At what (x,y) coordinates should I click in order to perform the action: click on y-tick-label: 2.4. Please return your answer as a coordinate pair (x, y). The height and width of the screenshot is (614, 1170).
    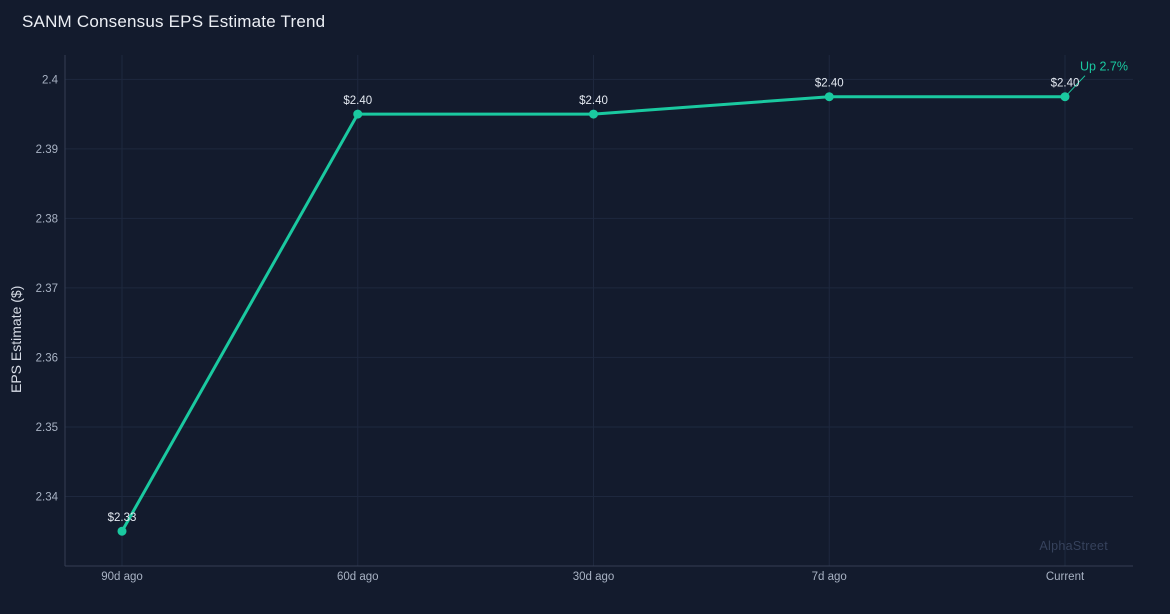
    Looking at the image, I should click on (50, 80).